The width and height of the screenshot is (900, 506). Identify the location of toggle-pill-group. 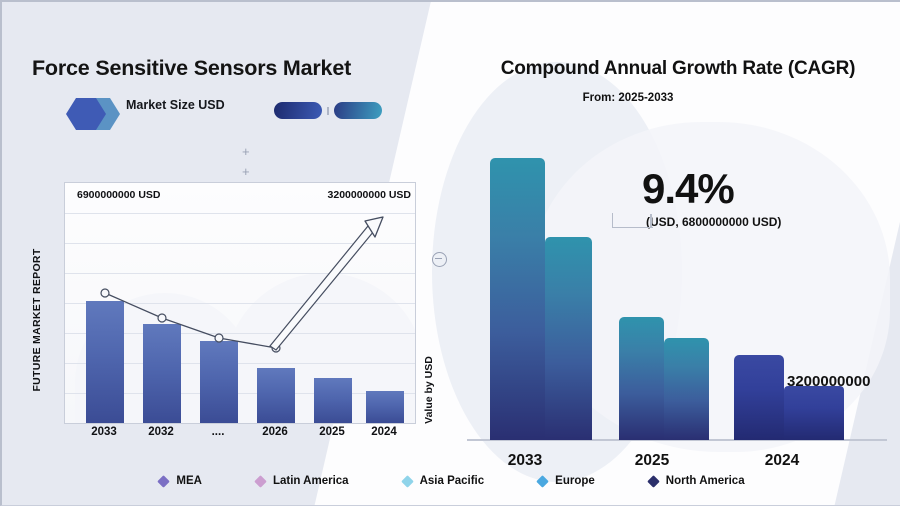
(328, 110).